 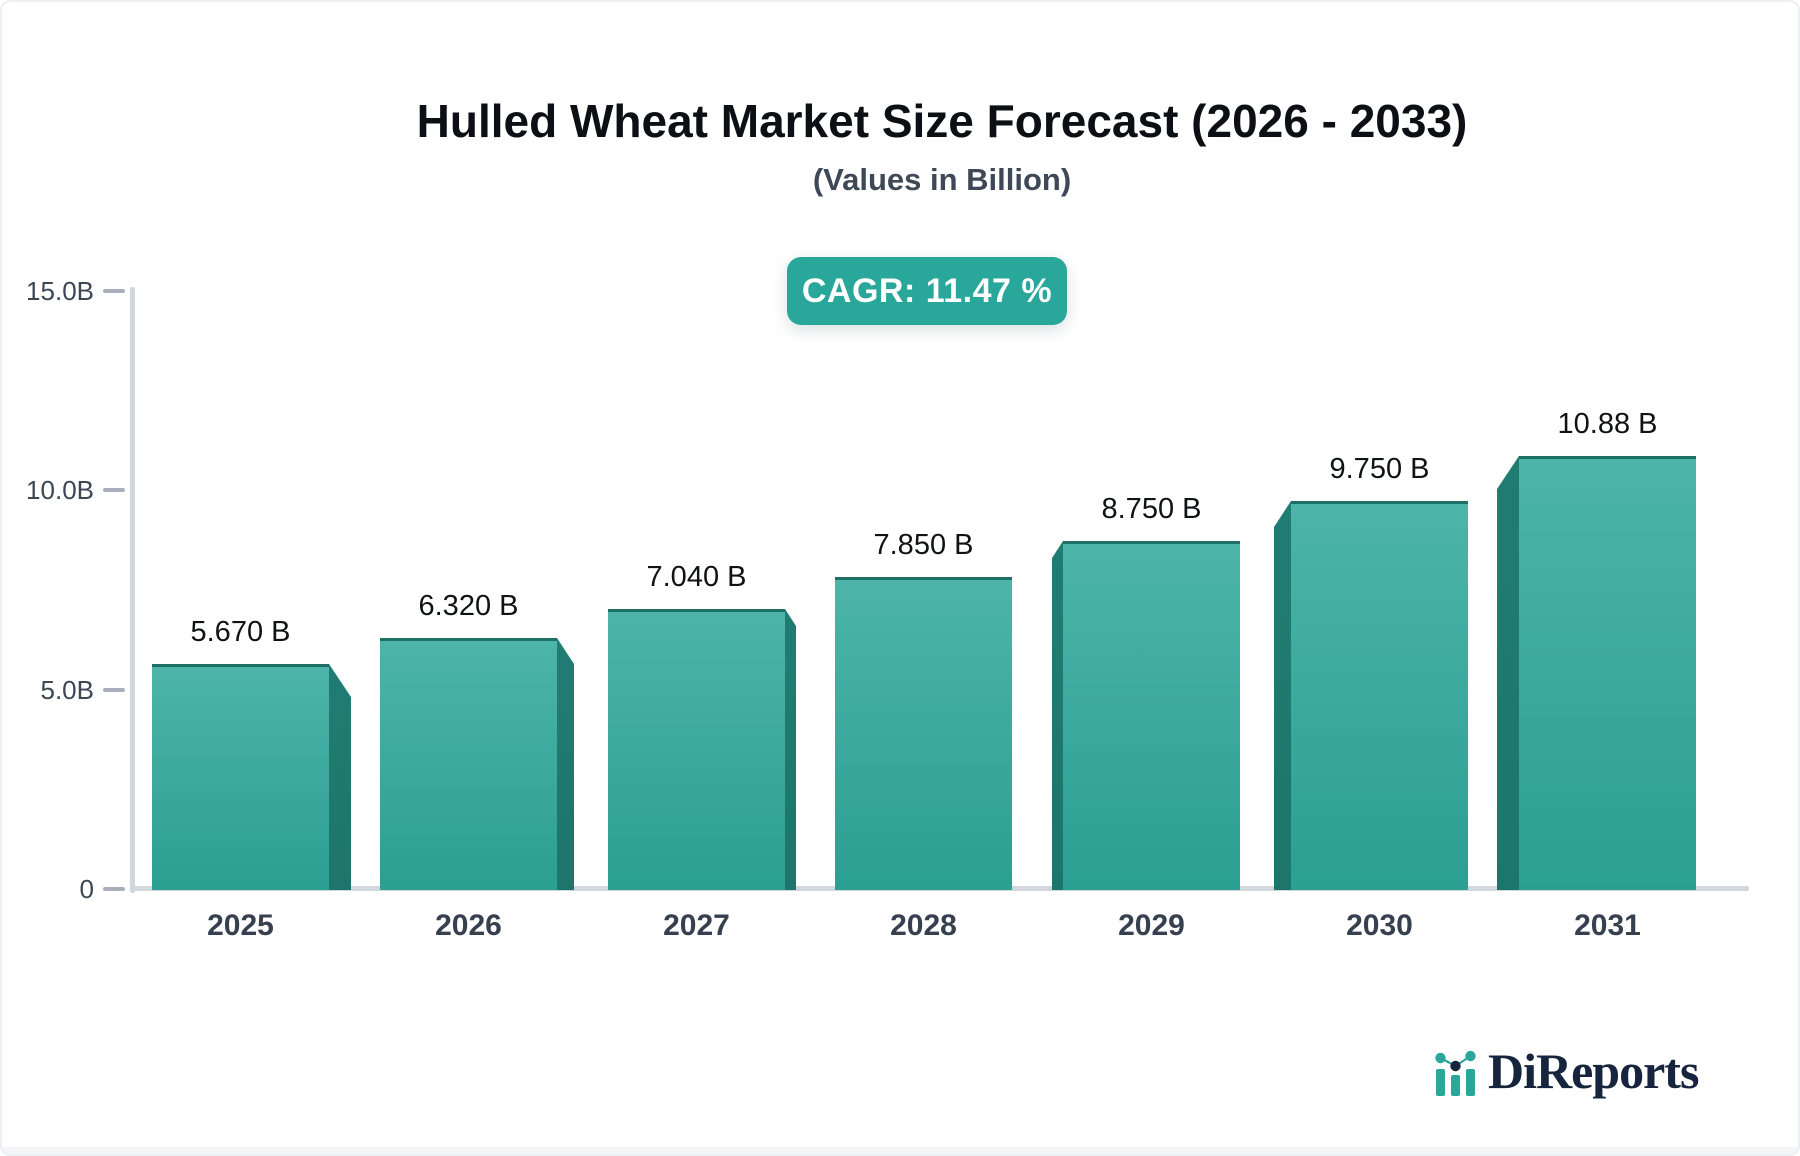 What do you see at coordinates (942, 179) in the screenshot?
I see `chart-subtitle: (Values in Billion)` at bounding box center [942, 179].